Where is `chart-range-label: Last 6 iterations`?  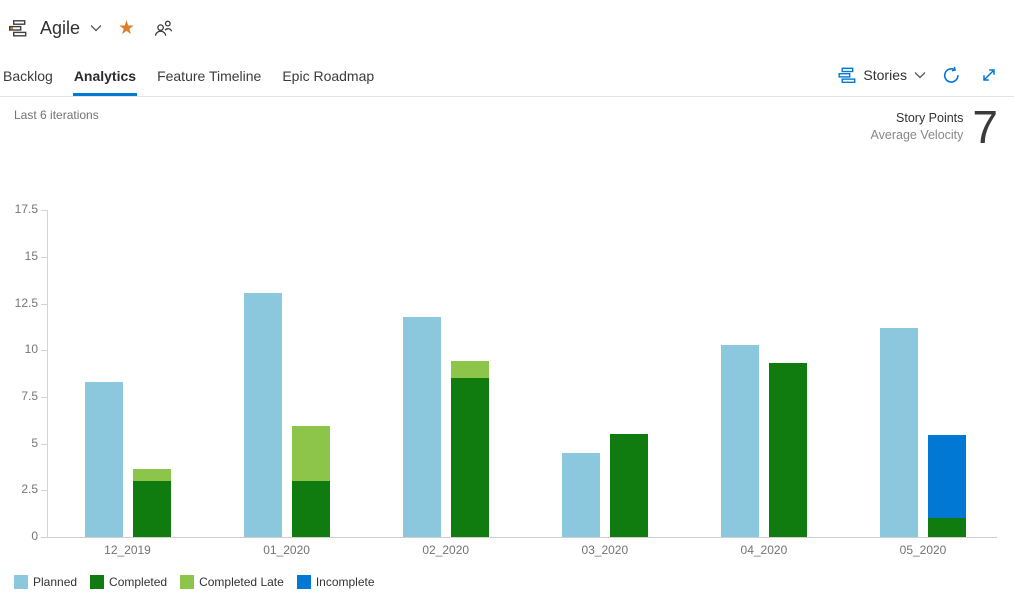
chart-range-label: Last 6 iterations is located at coordinates (56, 115).